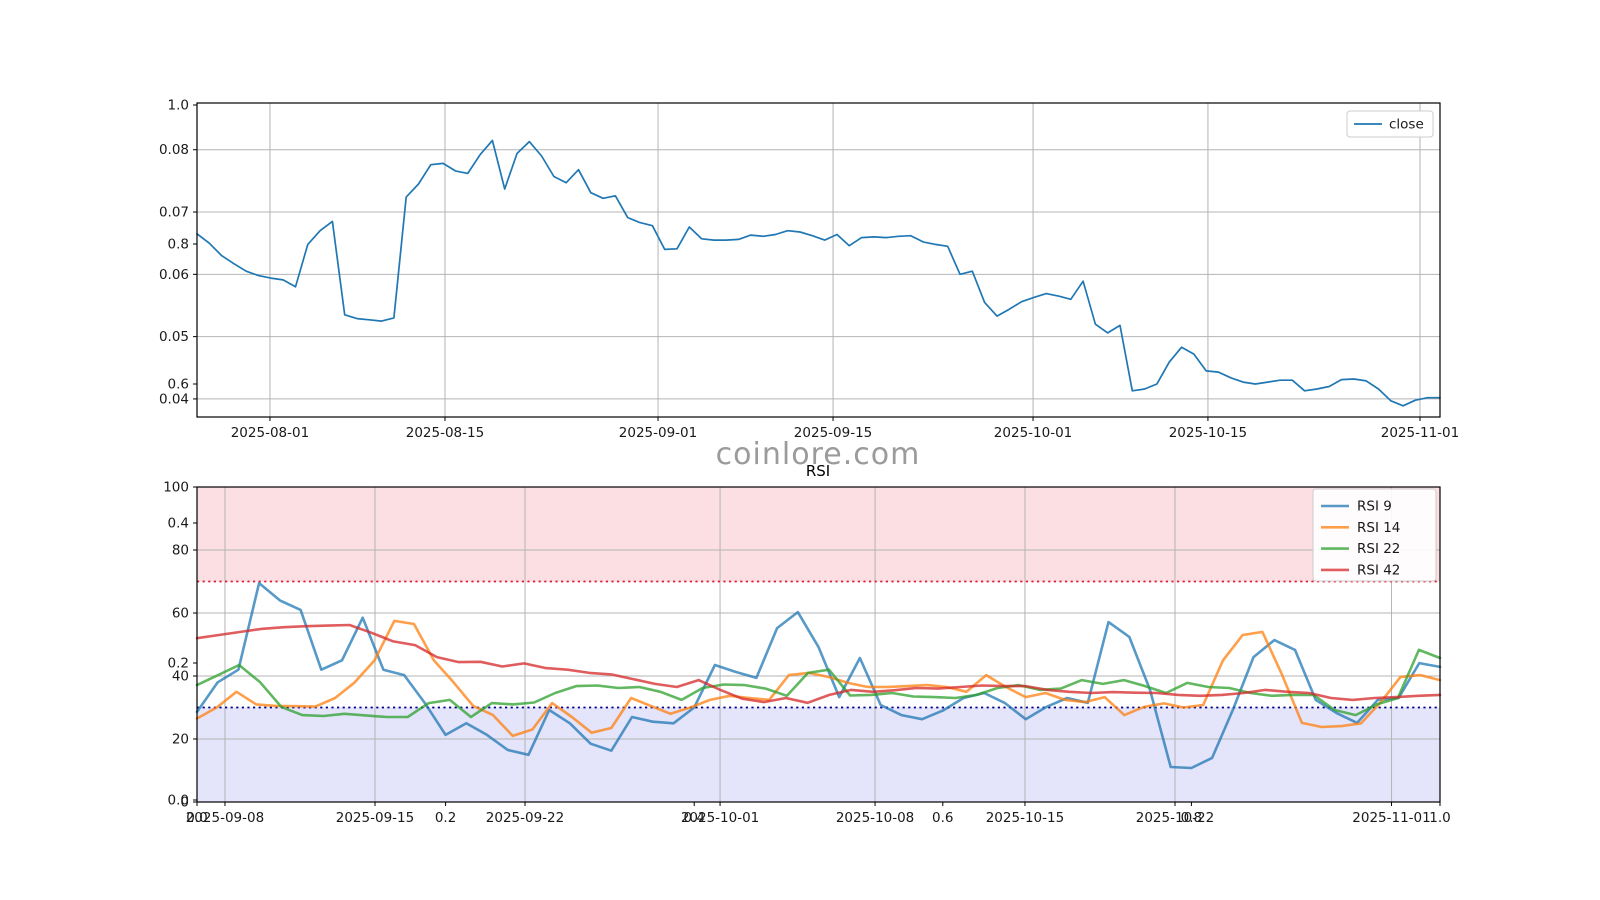 The height and width of the screenshot is (900, 1600). I want to click on price-x-tick-label: 2025-10-01, so click(1033, 433).